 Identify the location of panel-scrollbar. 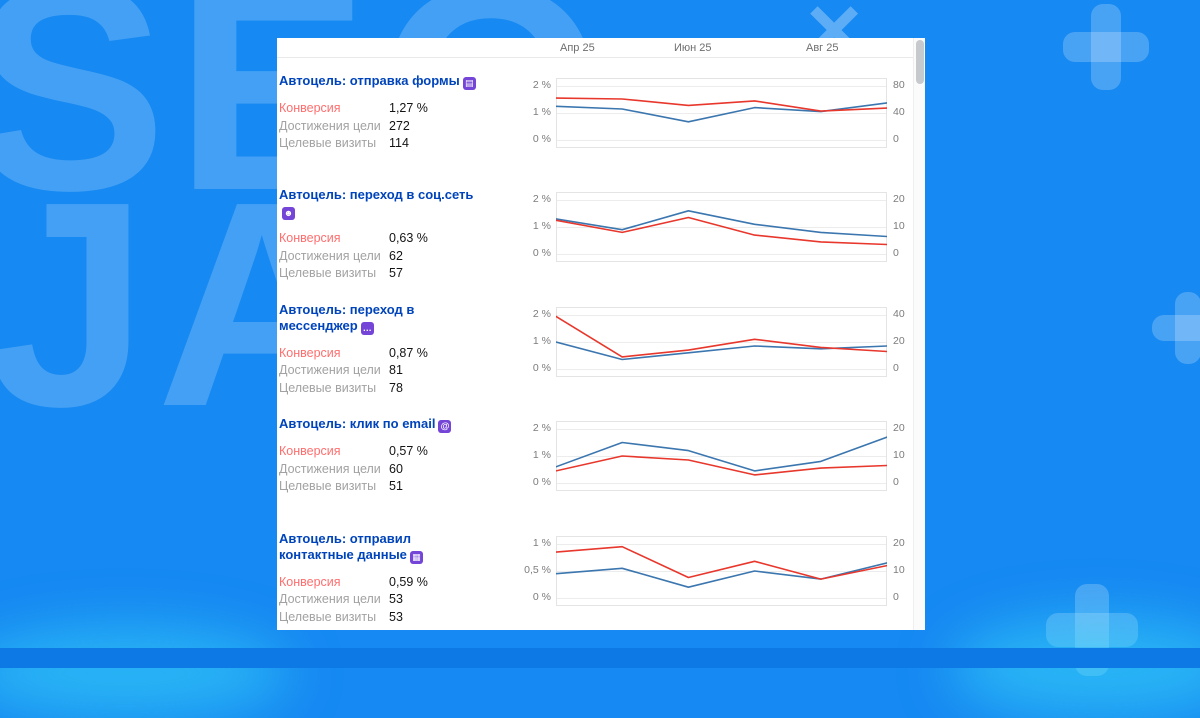
(919, 334).